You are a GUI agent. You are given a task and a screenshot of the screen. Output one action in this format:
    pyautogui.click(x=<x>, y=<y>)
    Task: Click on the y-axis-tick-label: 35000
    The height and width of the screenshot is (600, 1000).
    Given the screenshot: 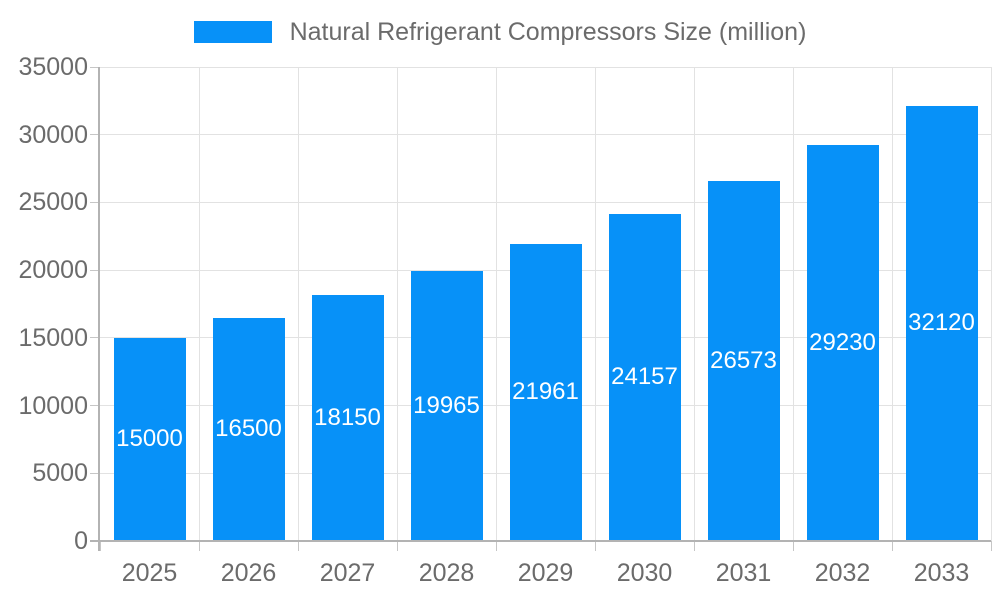 What is the action you would take?
    pyautogui.click(x=53, y=67)
    